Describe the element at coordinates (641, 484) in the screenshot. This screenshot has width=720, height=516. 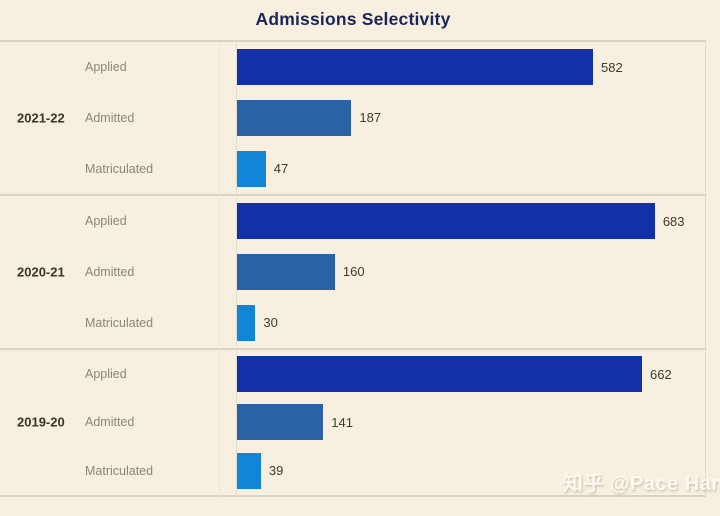
I see `watermark-text: 知乎 @Pace Han` at that location.